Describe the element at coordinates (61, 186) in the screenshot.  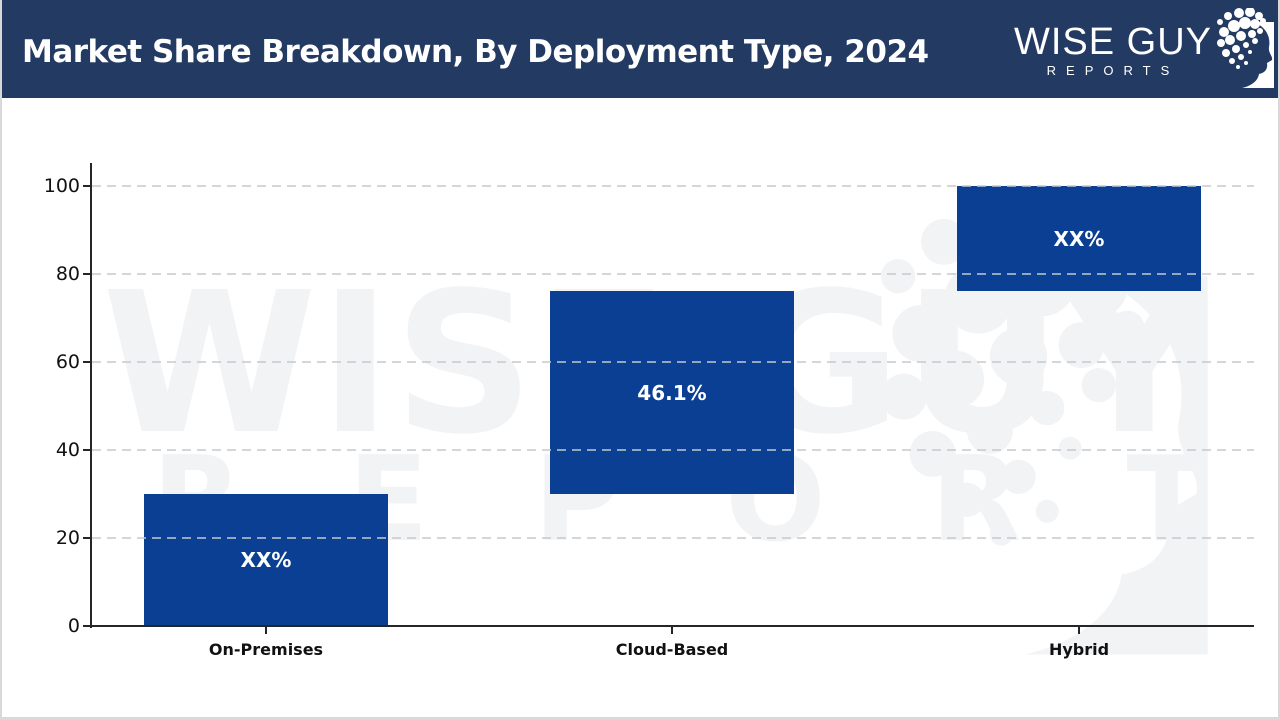
I see `y-axis-tick-label: 100` at that location.